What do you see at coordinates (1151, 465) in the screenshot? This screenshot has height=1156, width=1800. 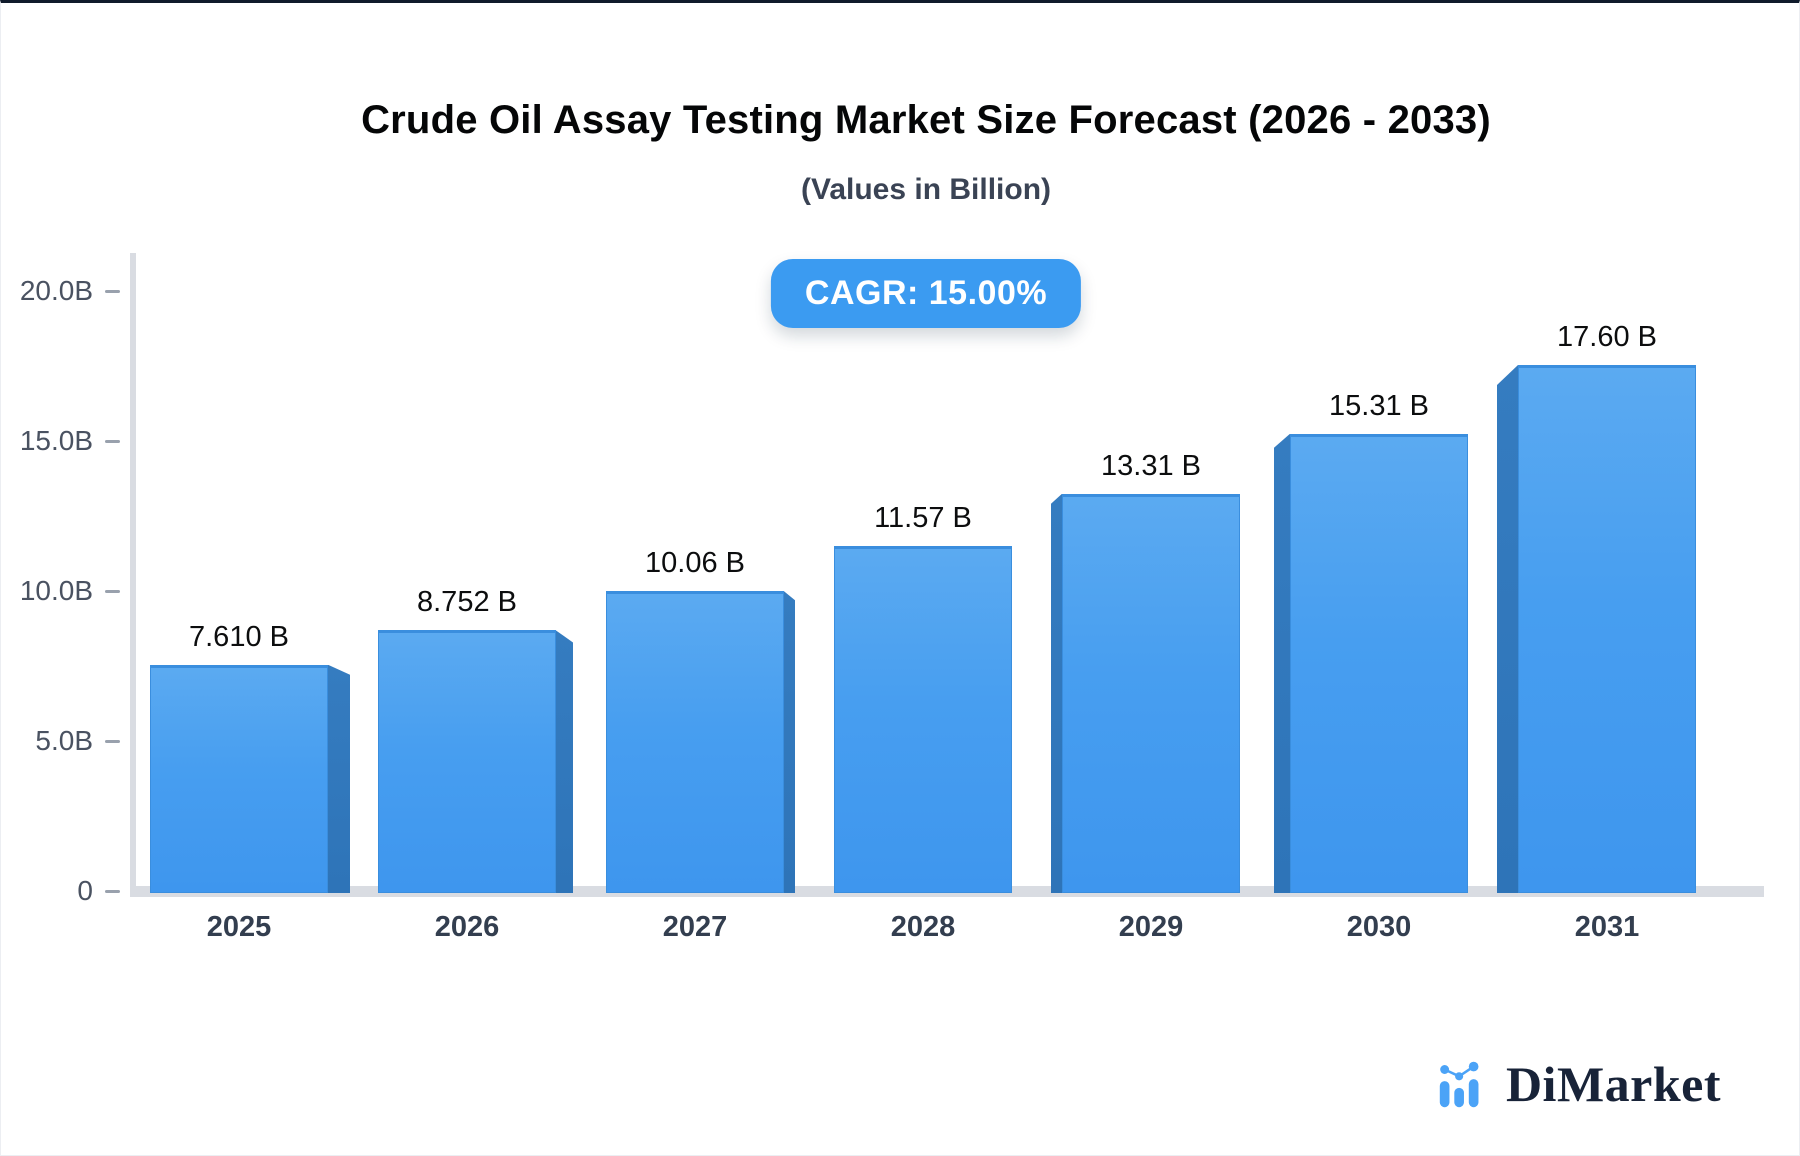 I see `bar-value-label: 13.31 B` at bounding box center [1151, 465].